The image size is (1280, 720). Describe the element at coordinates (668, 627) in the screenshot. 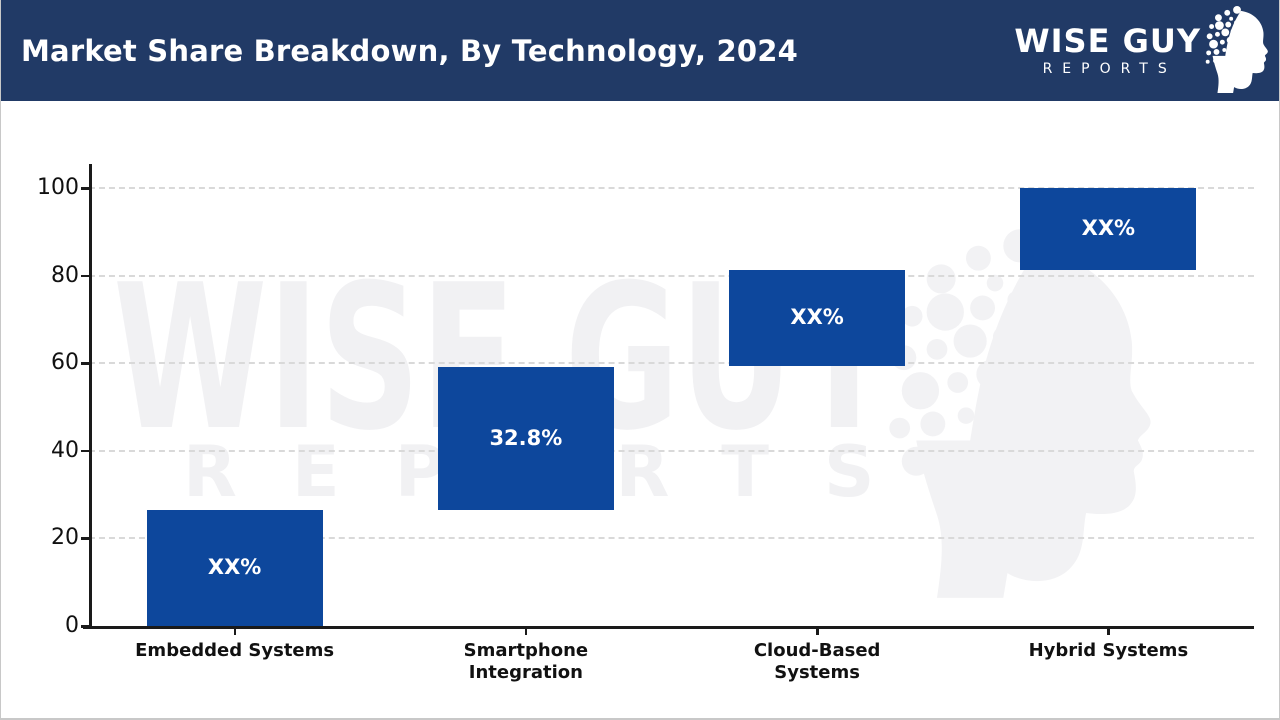

I see `x-axis-line` at that location.